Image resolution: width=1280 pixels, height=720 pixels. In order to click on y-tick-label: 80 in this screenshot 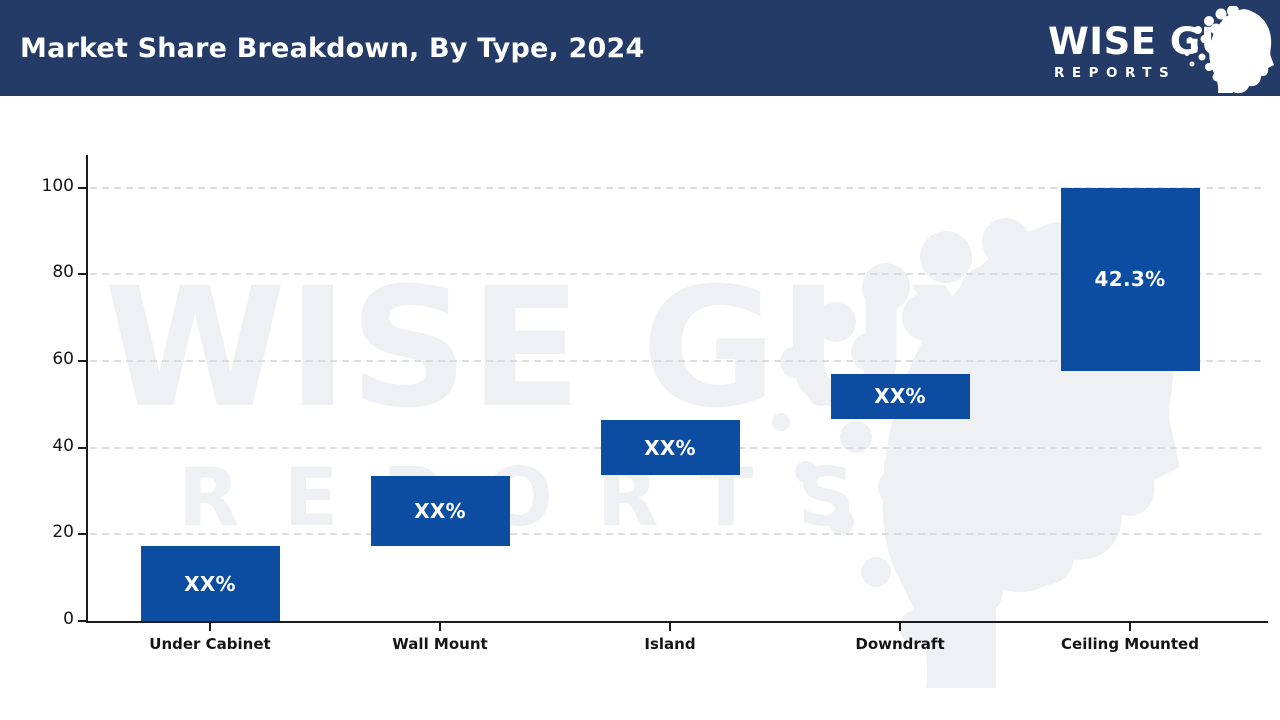, I will do `click(63, 272)`.